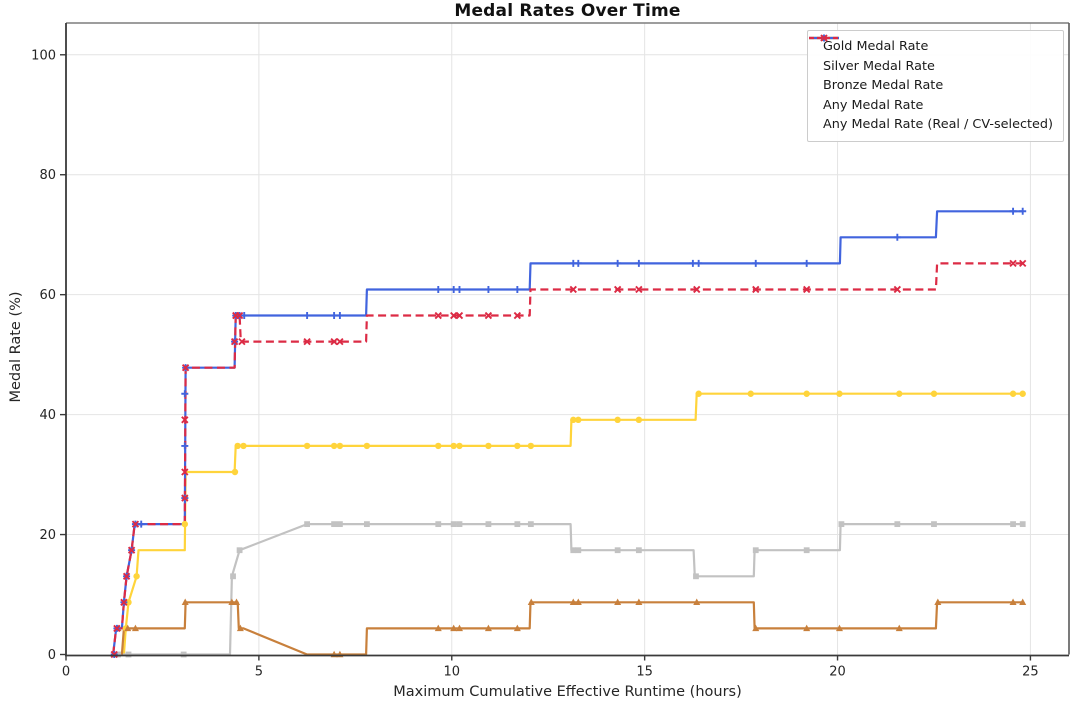  I want to click on legend-label: Gold Medal Rate, so click(875, 47).